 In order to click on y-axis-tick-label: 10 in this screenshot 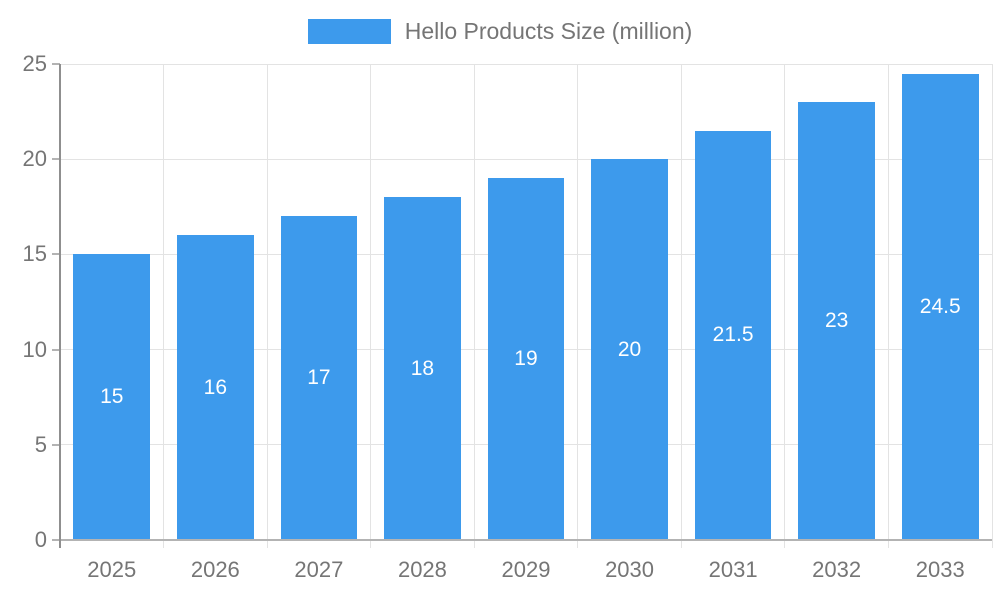, I will do `click(34, 349)`.